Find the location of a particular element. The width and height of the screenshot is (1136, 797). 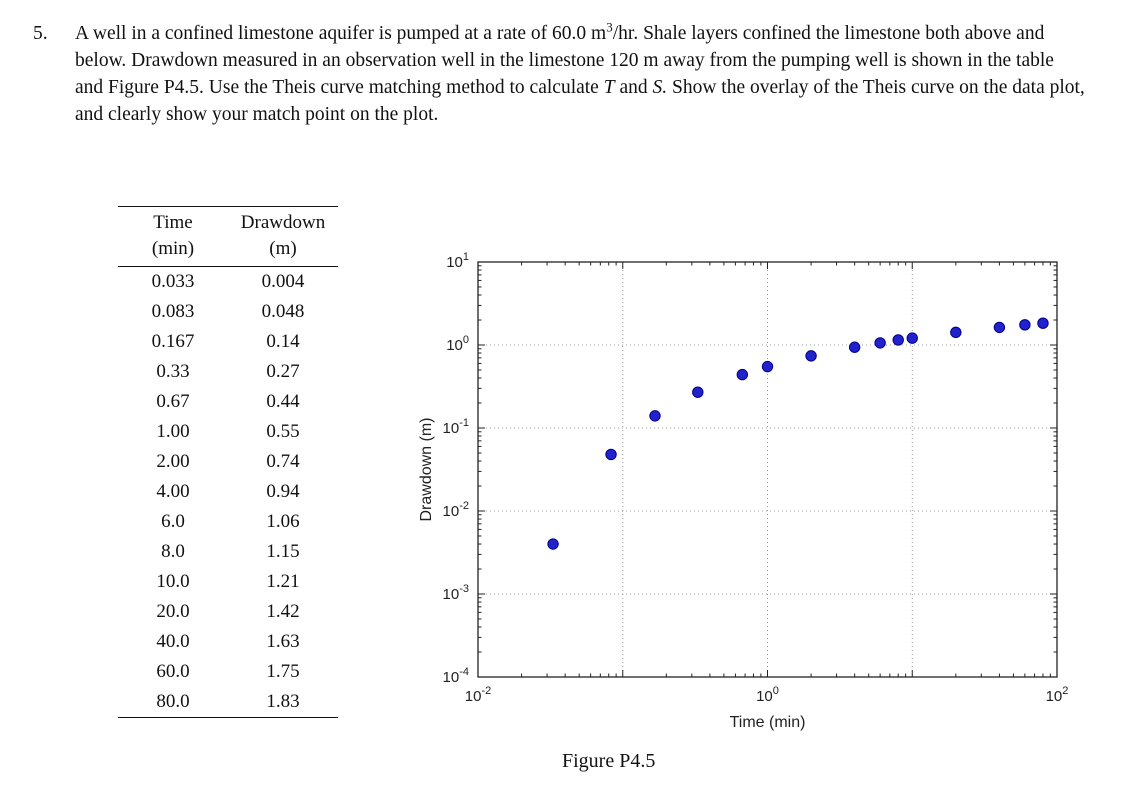

table-cell: 10.0 is located at coordinates (173, 581).